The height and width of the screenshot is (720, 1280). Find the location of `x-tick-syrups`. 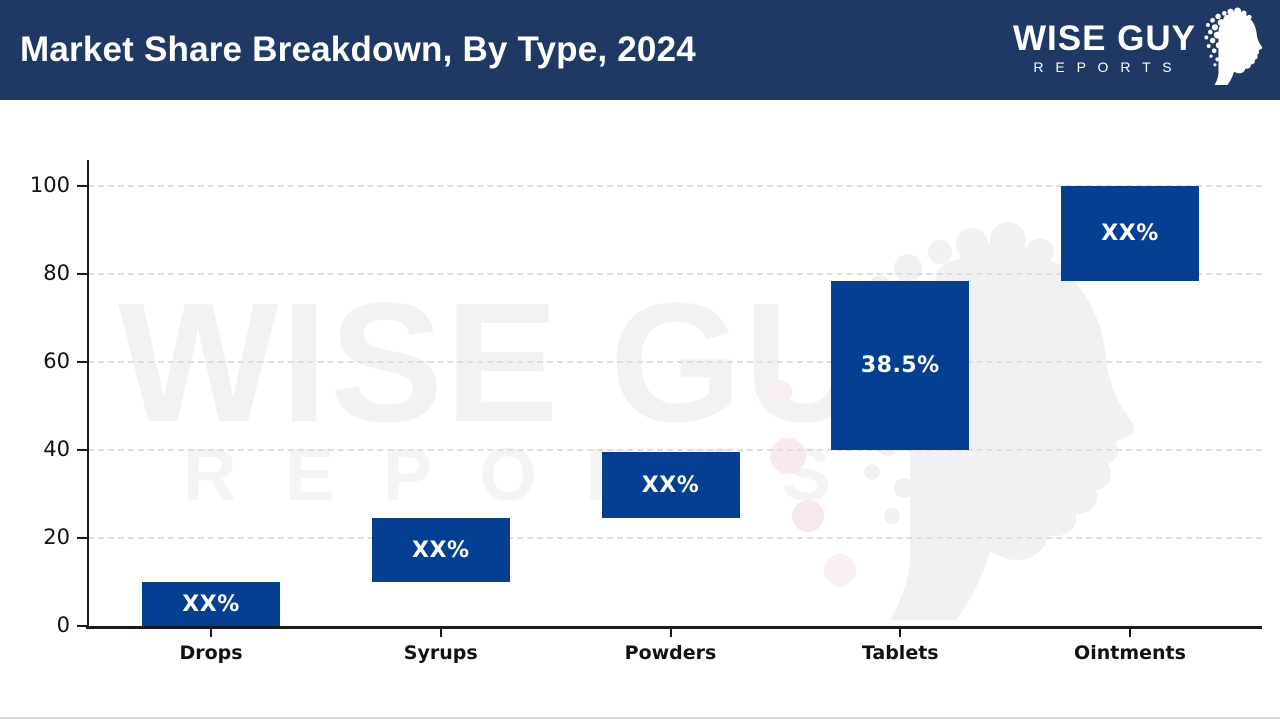

x-tick-syrups is located at coordinates (440, 633).